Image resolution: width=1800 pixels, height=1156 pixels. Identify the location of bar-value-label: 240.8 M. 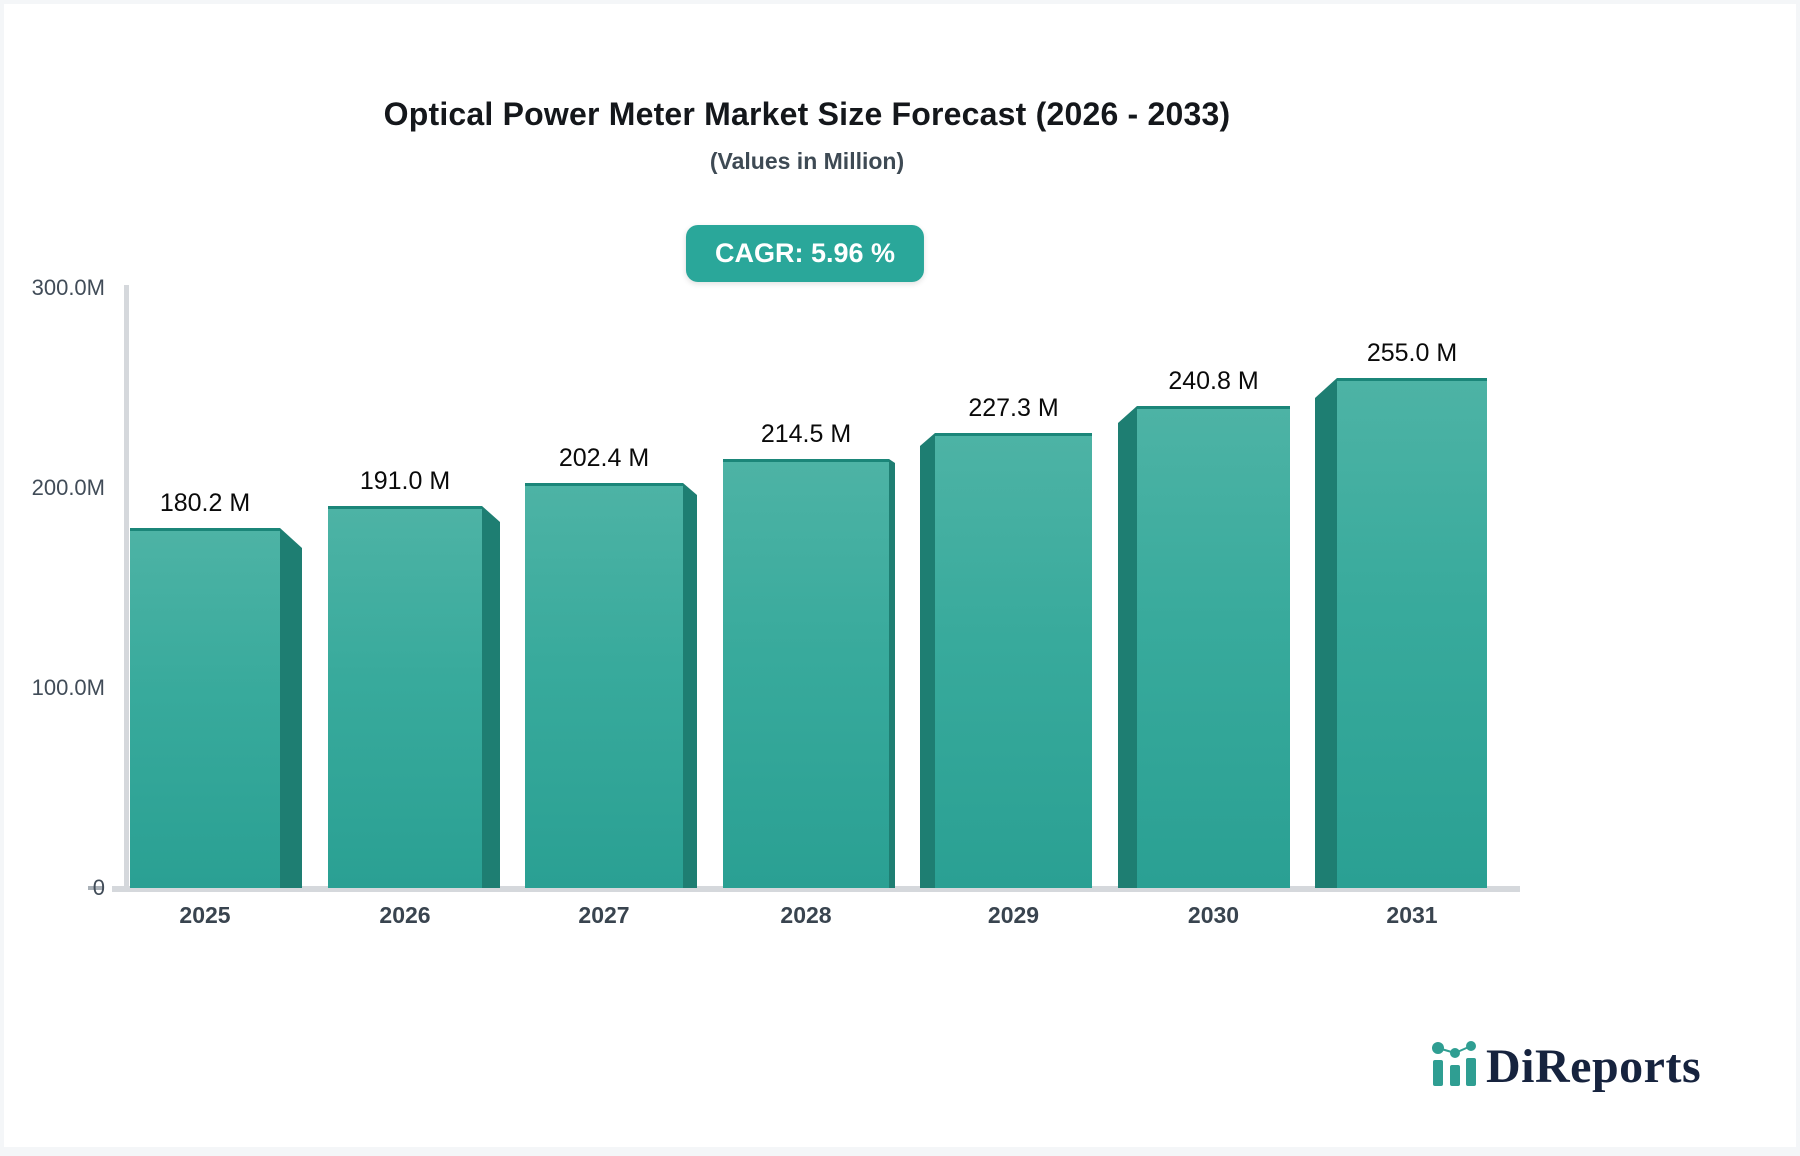
(1213, 381).